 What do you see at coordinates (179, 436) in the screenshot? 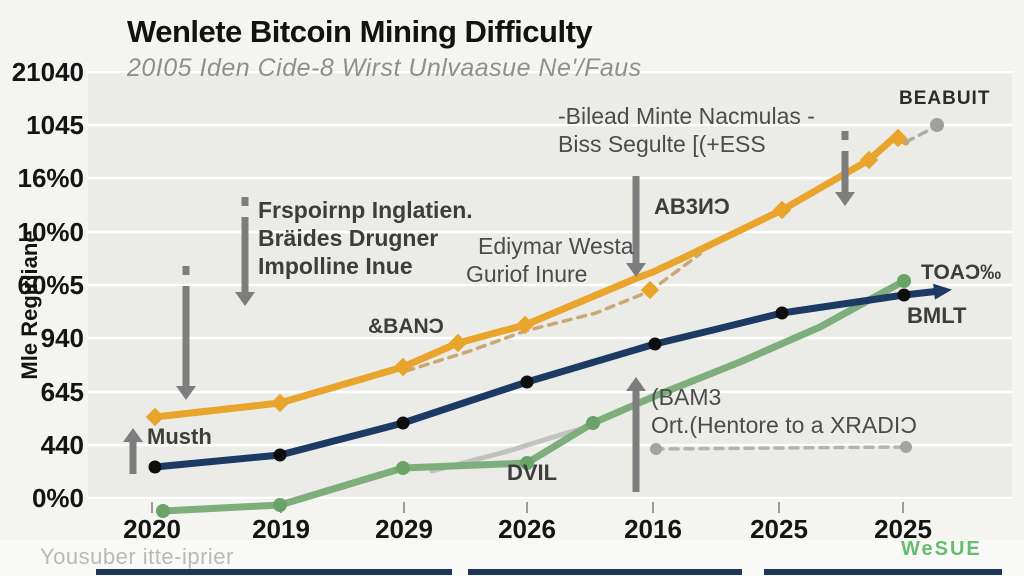
I see `annotation-musth: Musth` at bounding box center [179, 436].